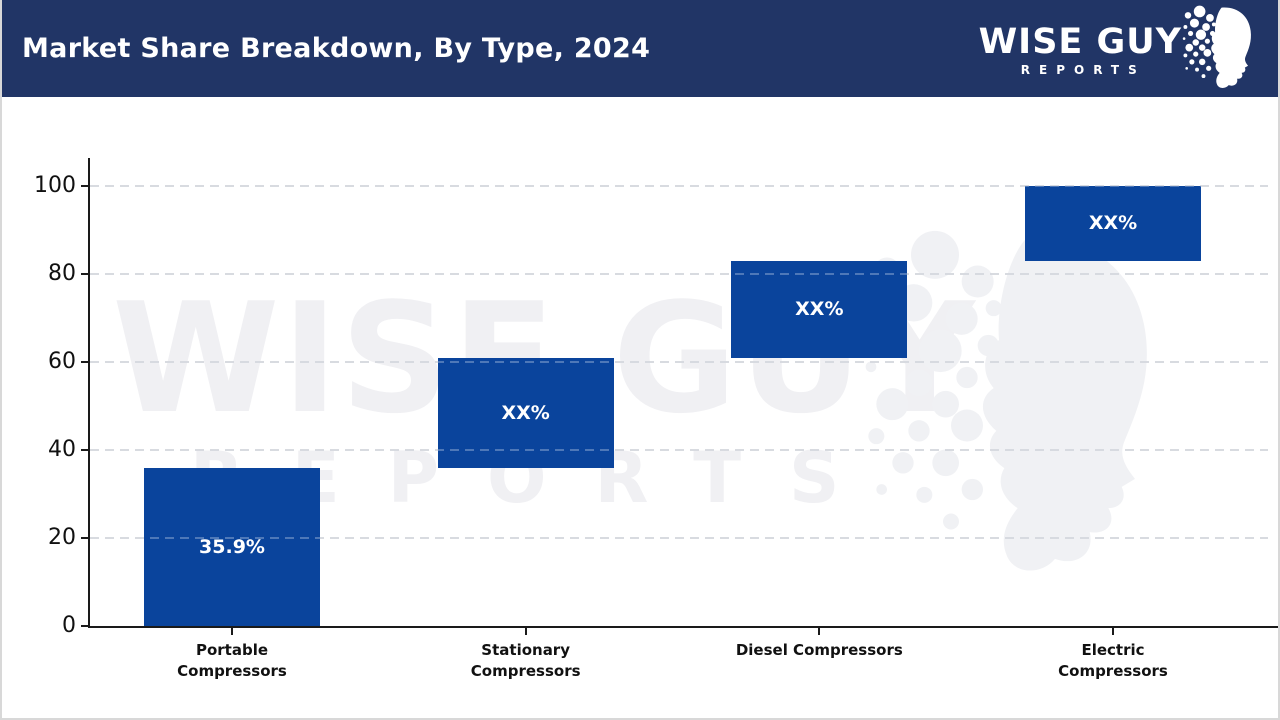  Describe the element at coordinates (1113, 631) in the screenshot. I see `x-tick-electric-compressors` at that location.